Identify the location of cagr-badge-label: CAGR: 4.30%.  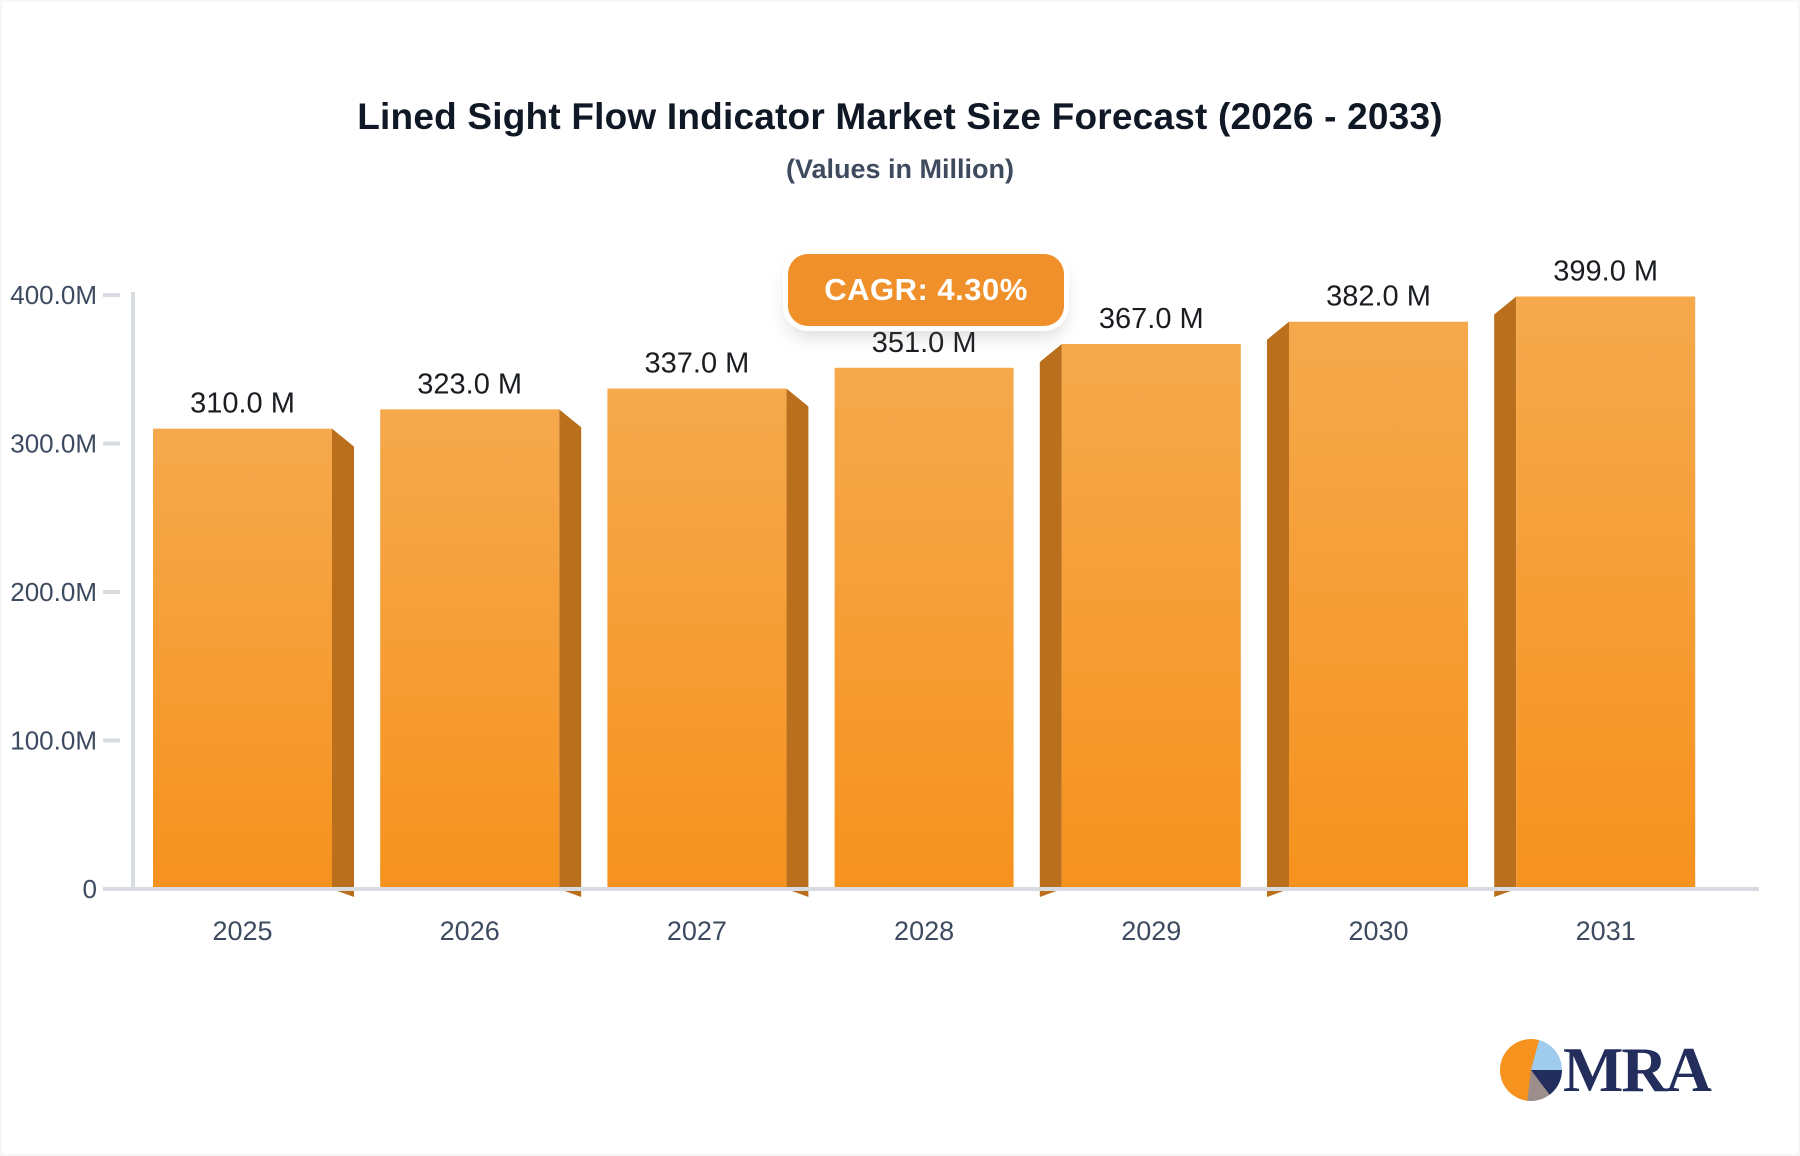
(926, 289).